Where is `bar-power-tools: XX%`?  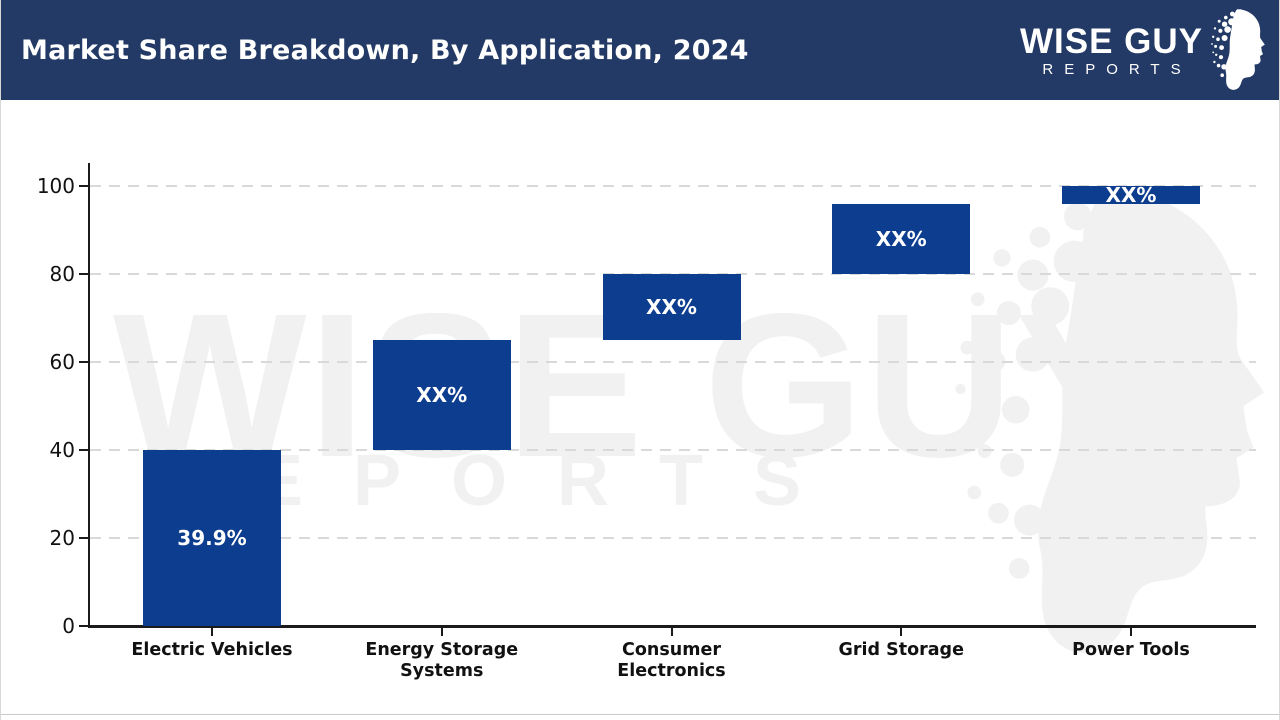
bar-power-tools: XX% is located at coordinates (1131, 194).